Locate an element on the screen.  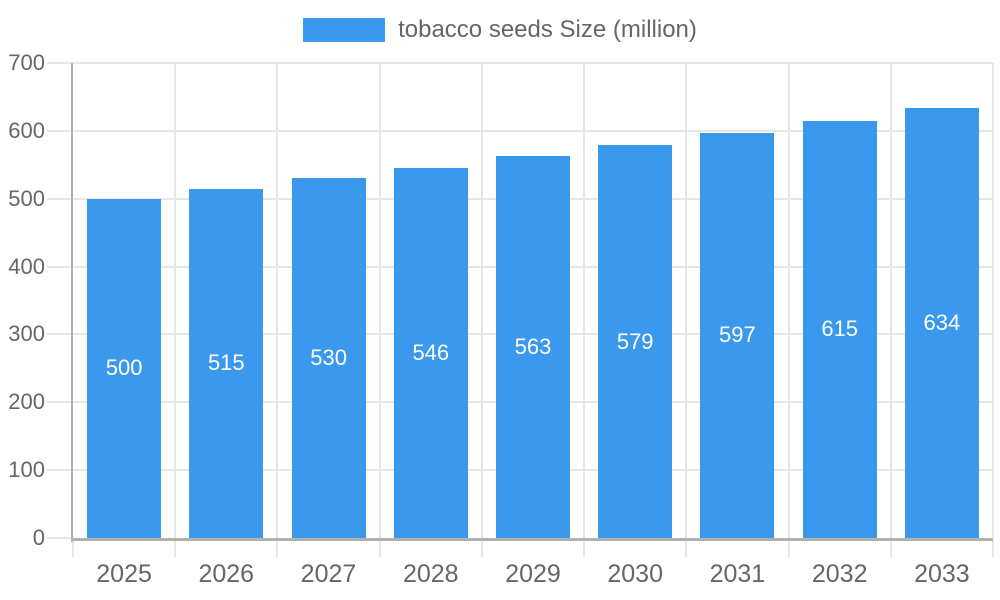
y-tick-label: 200 is located at coordinates (26, 401).